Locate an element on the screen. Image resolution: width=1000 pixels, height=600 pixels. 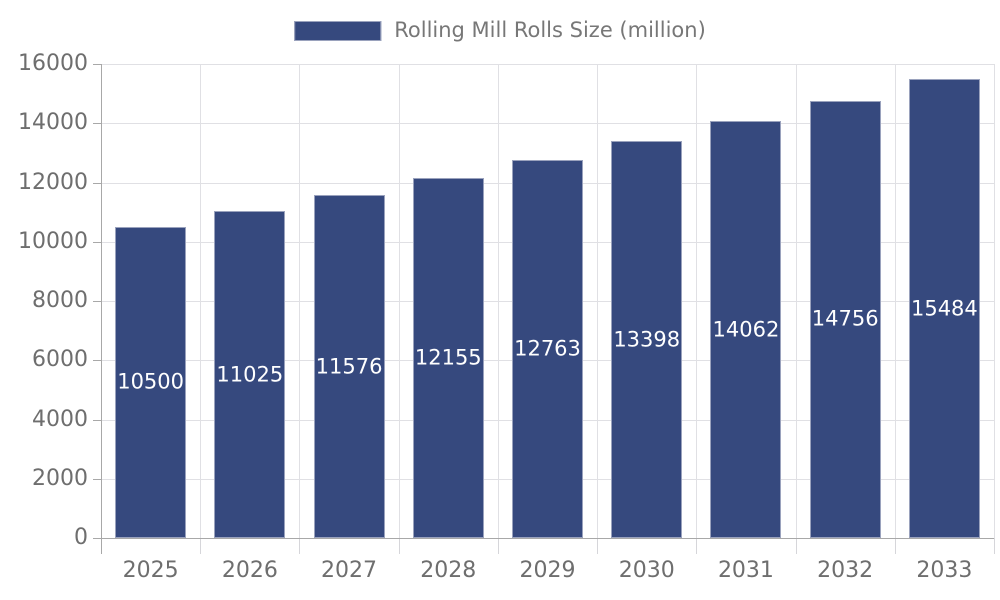
y-tick-label: 0 is located at coordinates (81, 537).